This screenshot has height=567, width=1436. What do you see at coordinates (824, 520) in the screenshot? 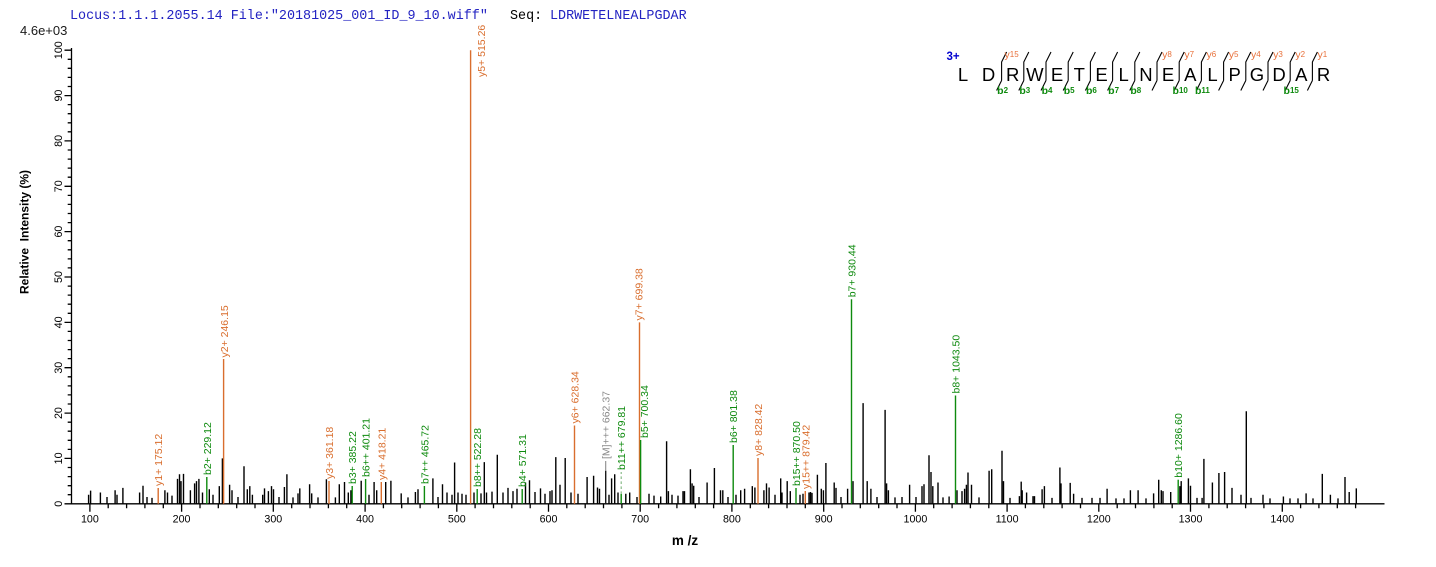
I see `svg-text: 900` at bounding box center [824, 520].